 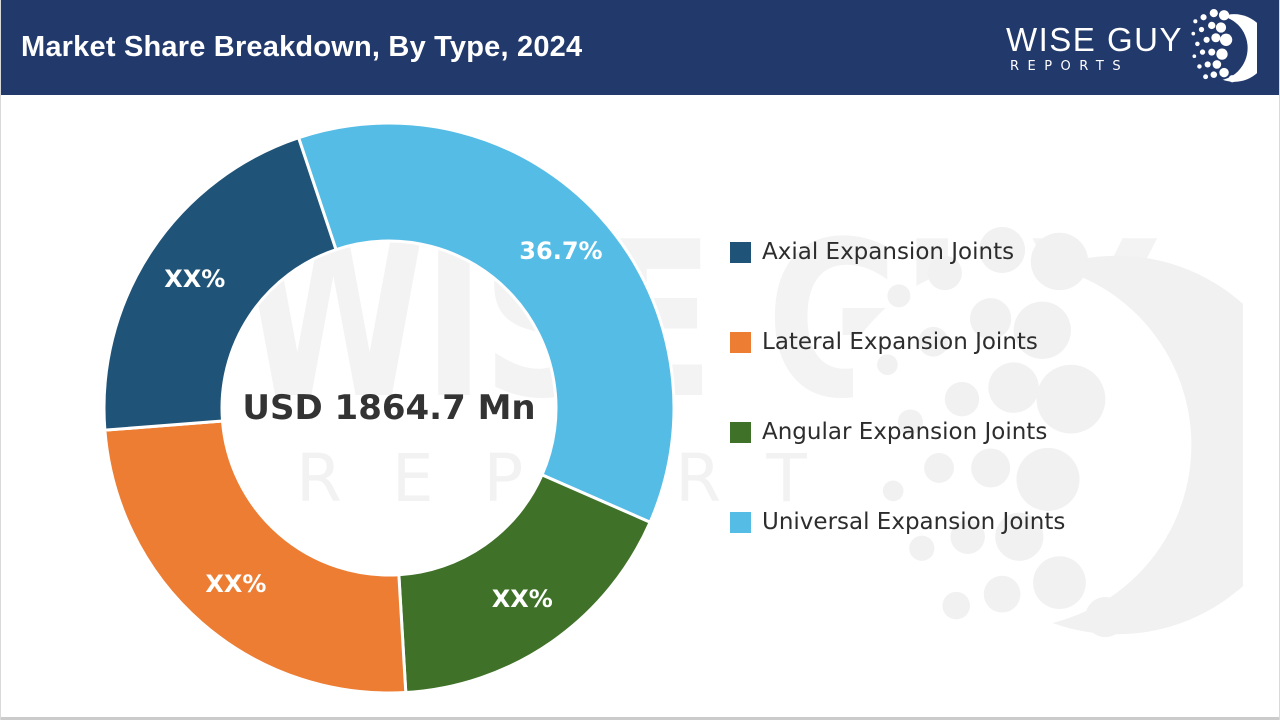 I want to click on legend-label: Universal Expansion Joints, so click(x=914, y=522).